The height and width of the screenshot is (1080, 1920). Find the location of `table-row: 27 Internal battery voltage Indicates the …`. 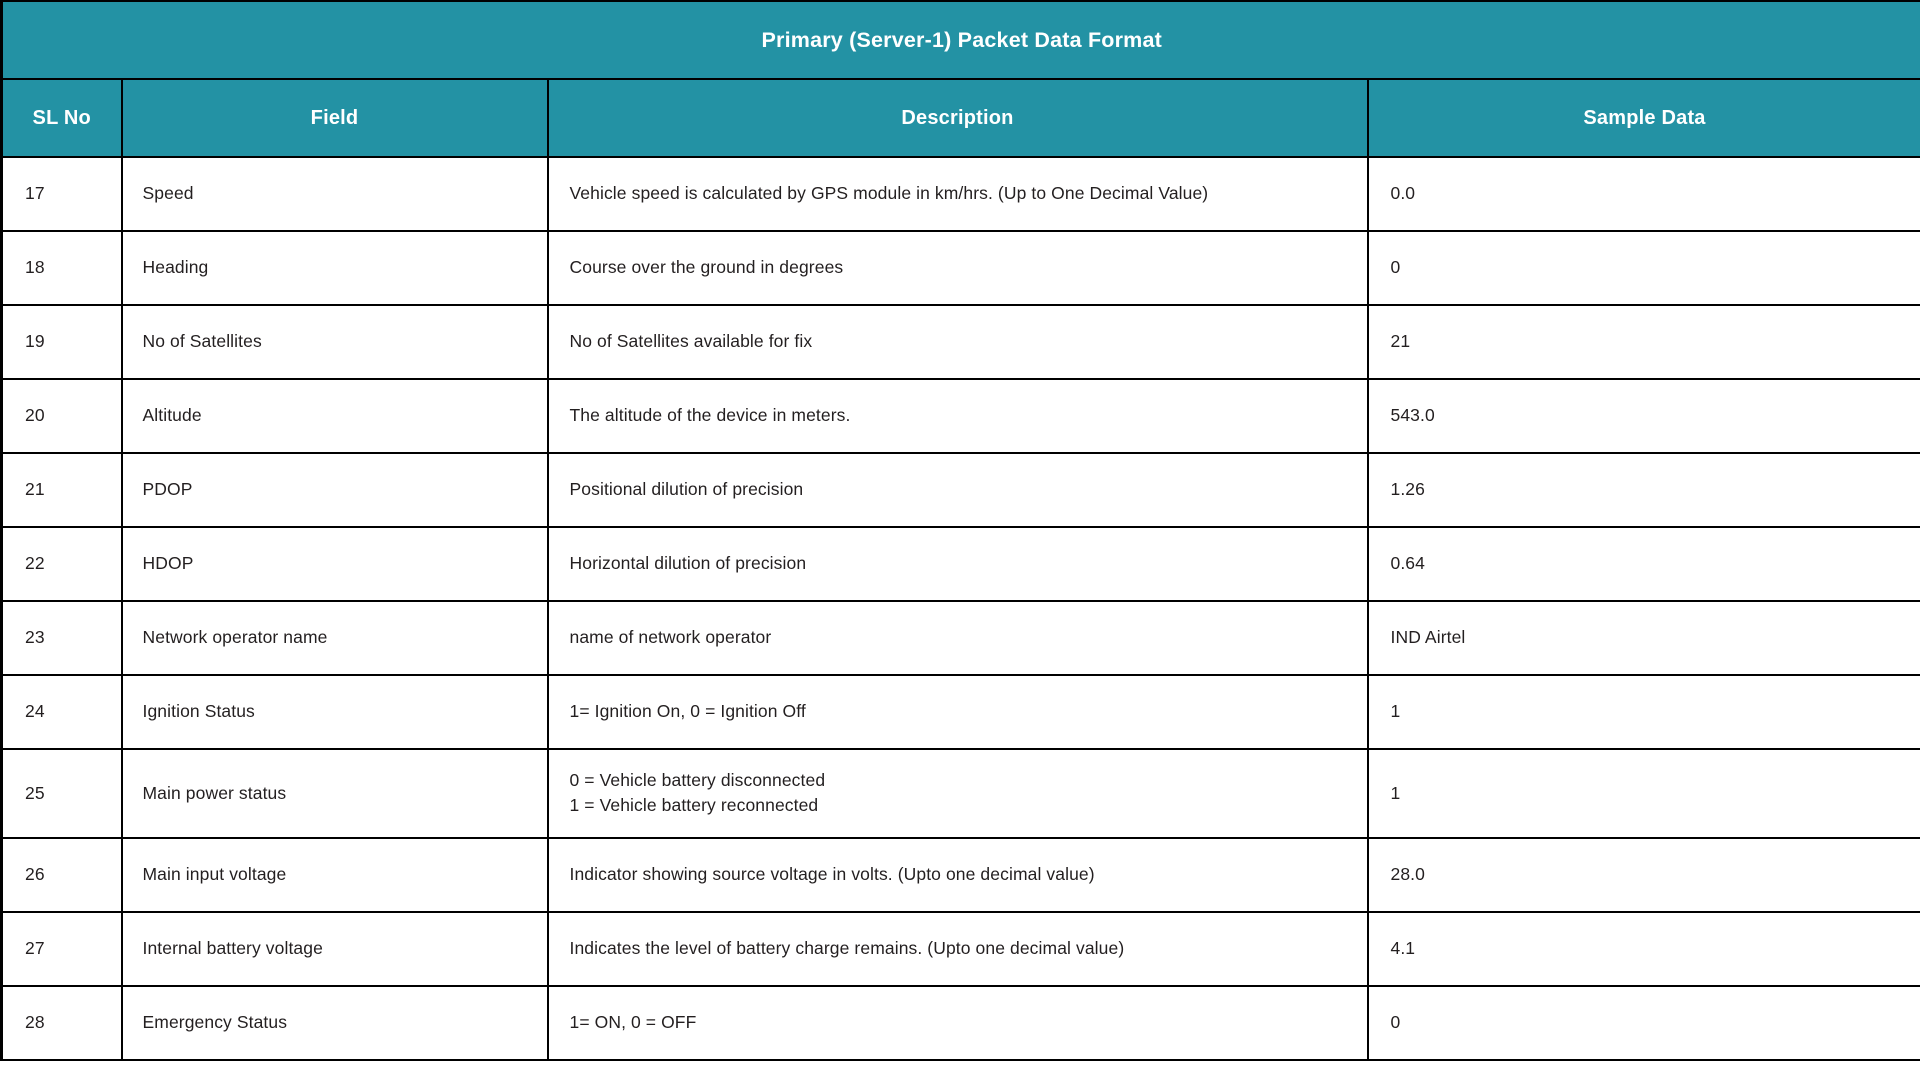

table-row: 27 Internal battery voltage Indicates the … is located at coordinates (960, 948).